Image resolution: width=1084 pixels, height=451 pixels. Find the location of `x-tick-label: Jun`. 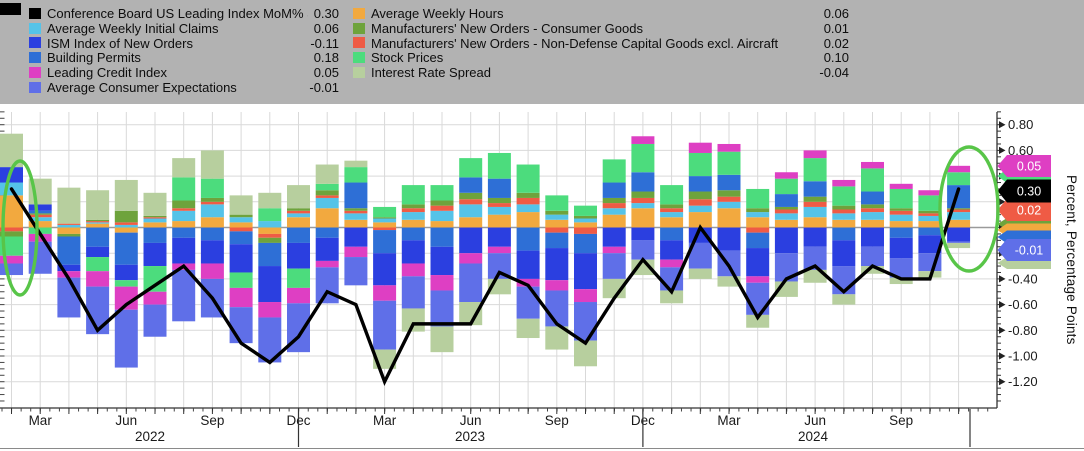

x-tick-label: Jun is located at coordinates (471, 420).